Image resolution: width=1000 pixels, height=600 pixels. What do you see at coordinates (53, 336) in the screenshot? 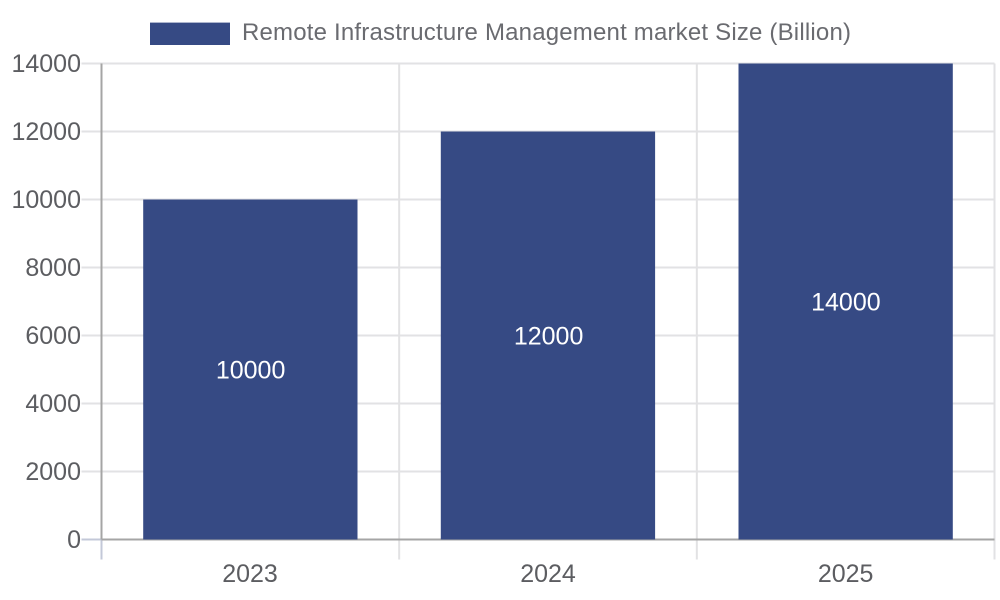
I see `svg-text: 6000` at bounding box center [53, 336].